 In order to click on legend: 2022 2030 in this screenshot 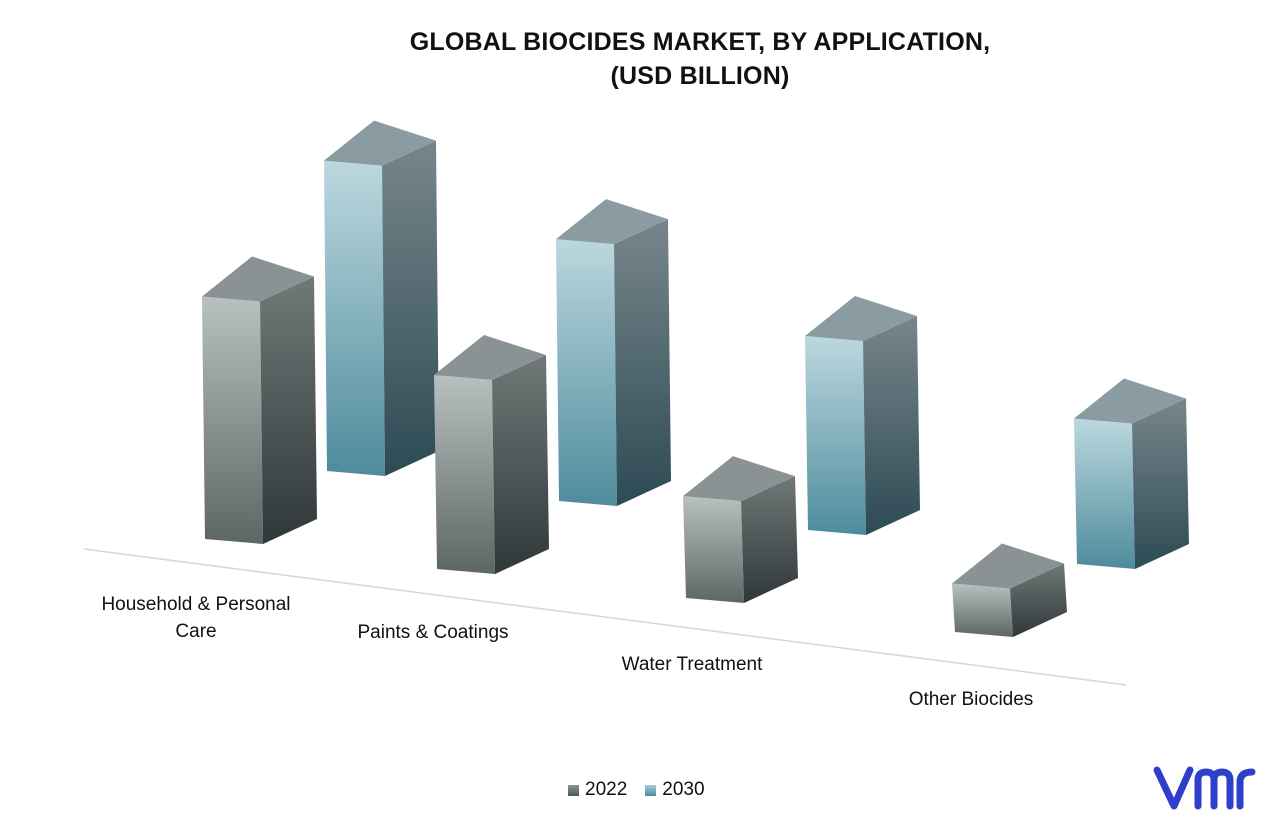, I will do `click(645, 790)`.